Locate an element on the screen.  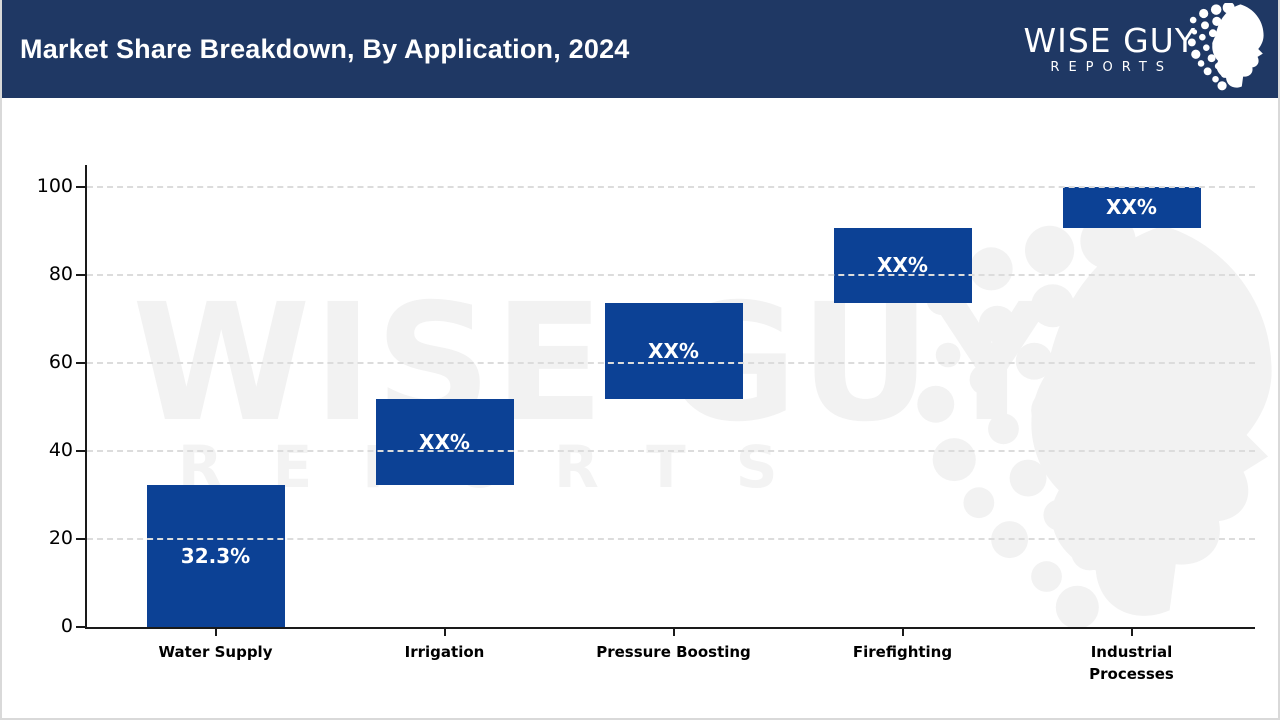
x-axis-category-label-line: Irrigation is located at coordinates (444, 652).